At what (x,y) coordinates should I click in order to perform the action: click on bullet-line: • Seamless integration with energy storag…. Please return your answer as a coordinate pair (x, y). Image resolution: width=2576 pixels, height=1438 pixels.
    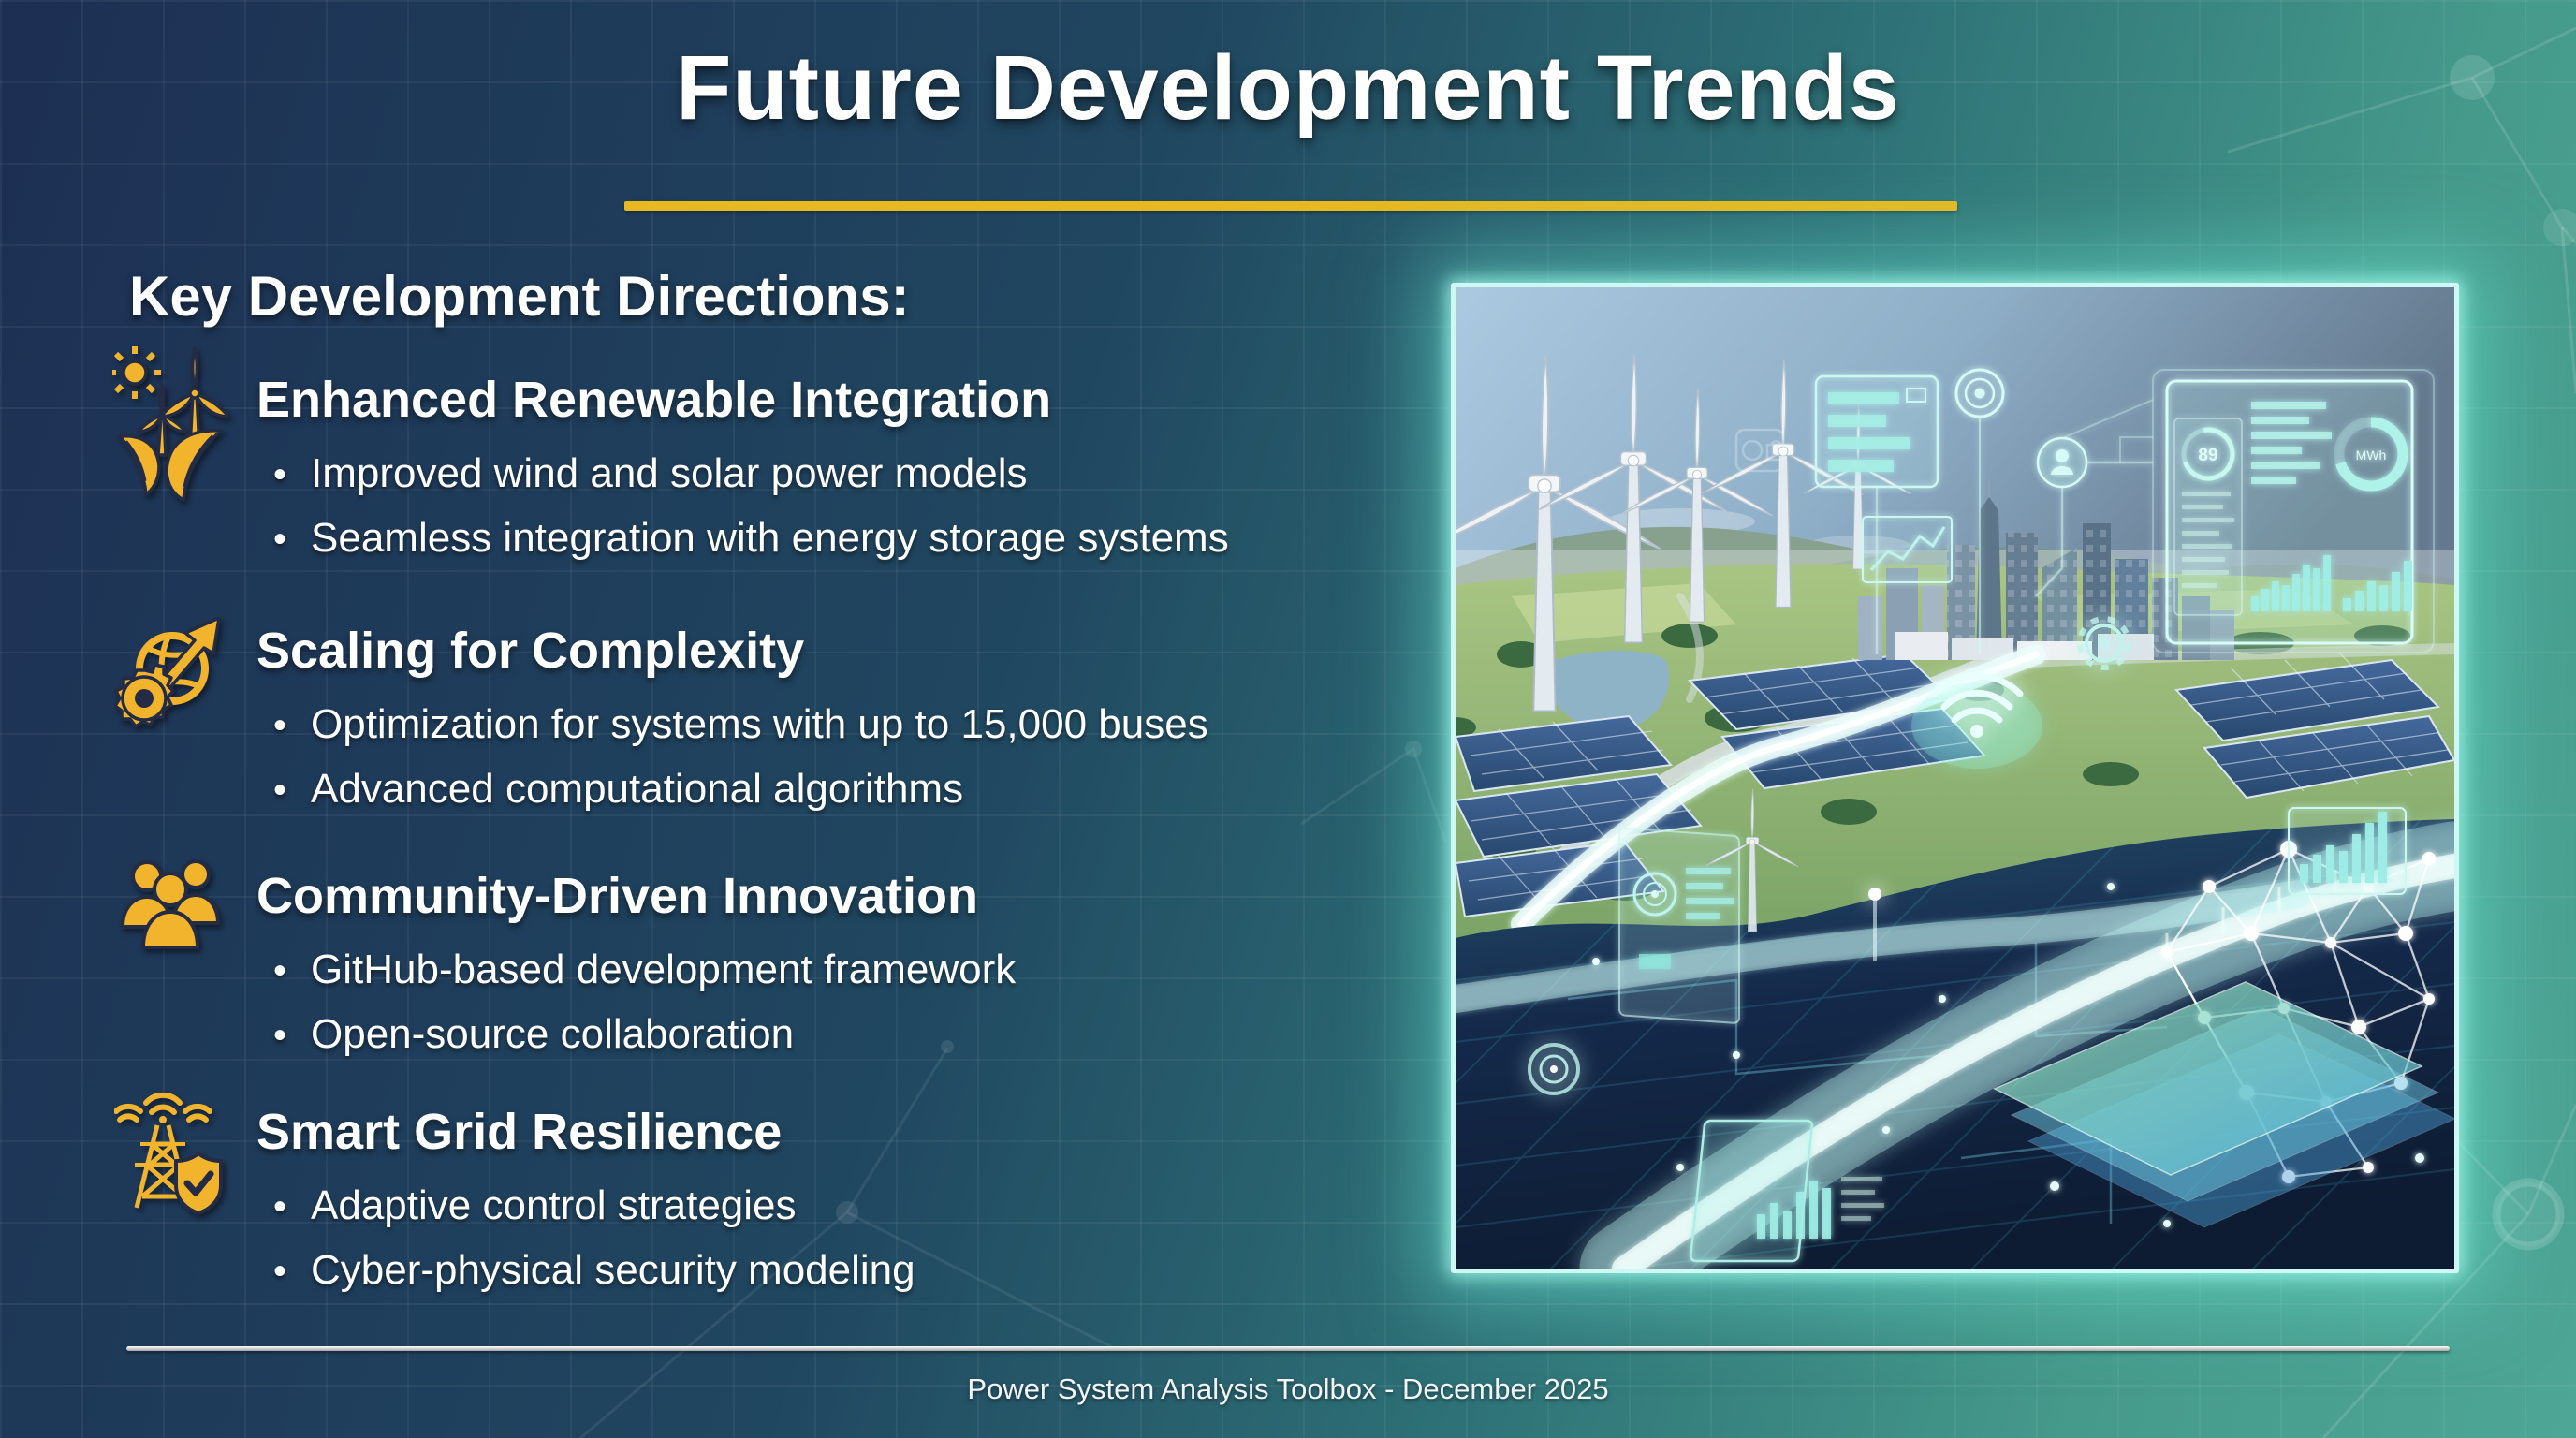
    Looking at the image, I should click on (742, 538).